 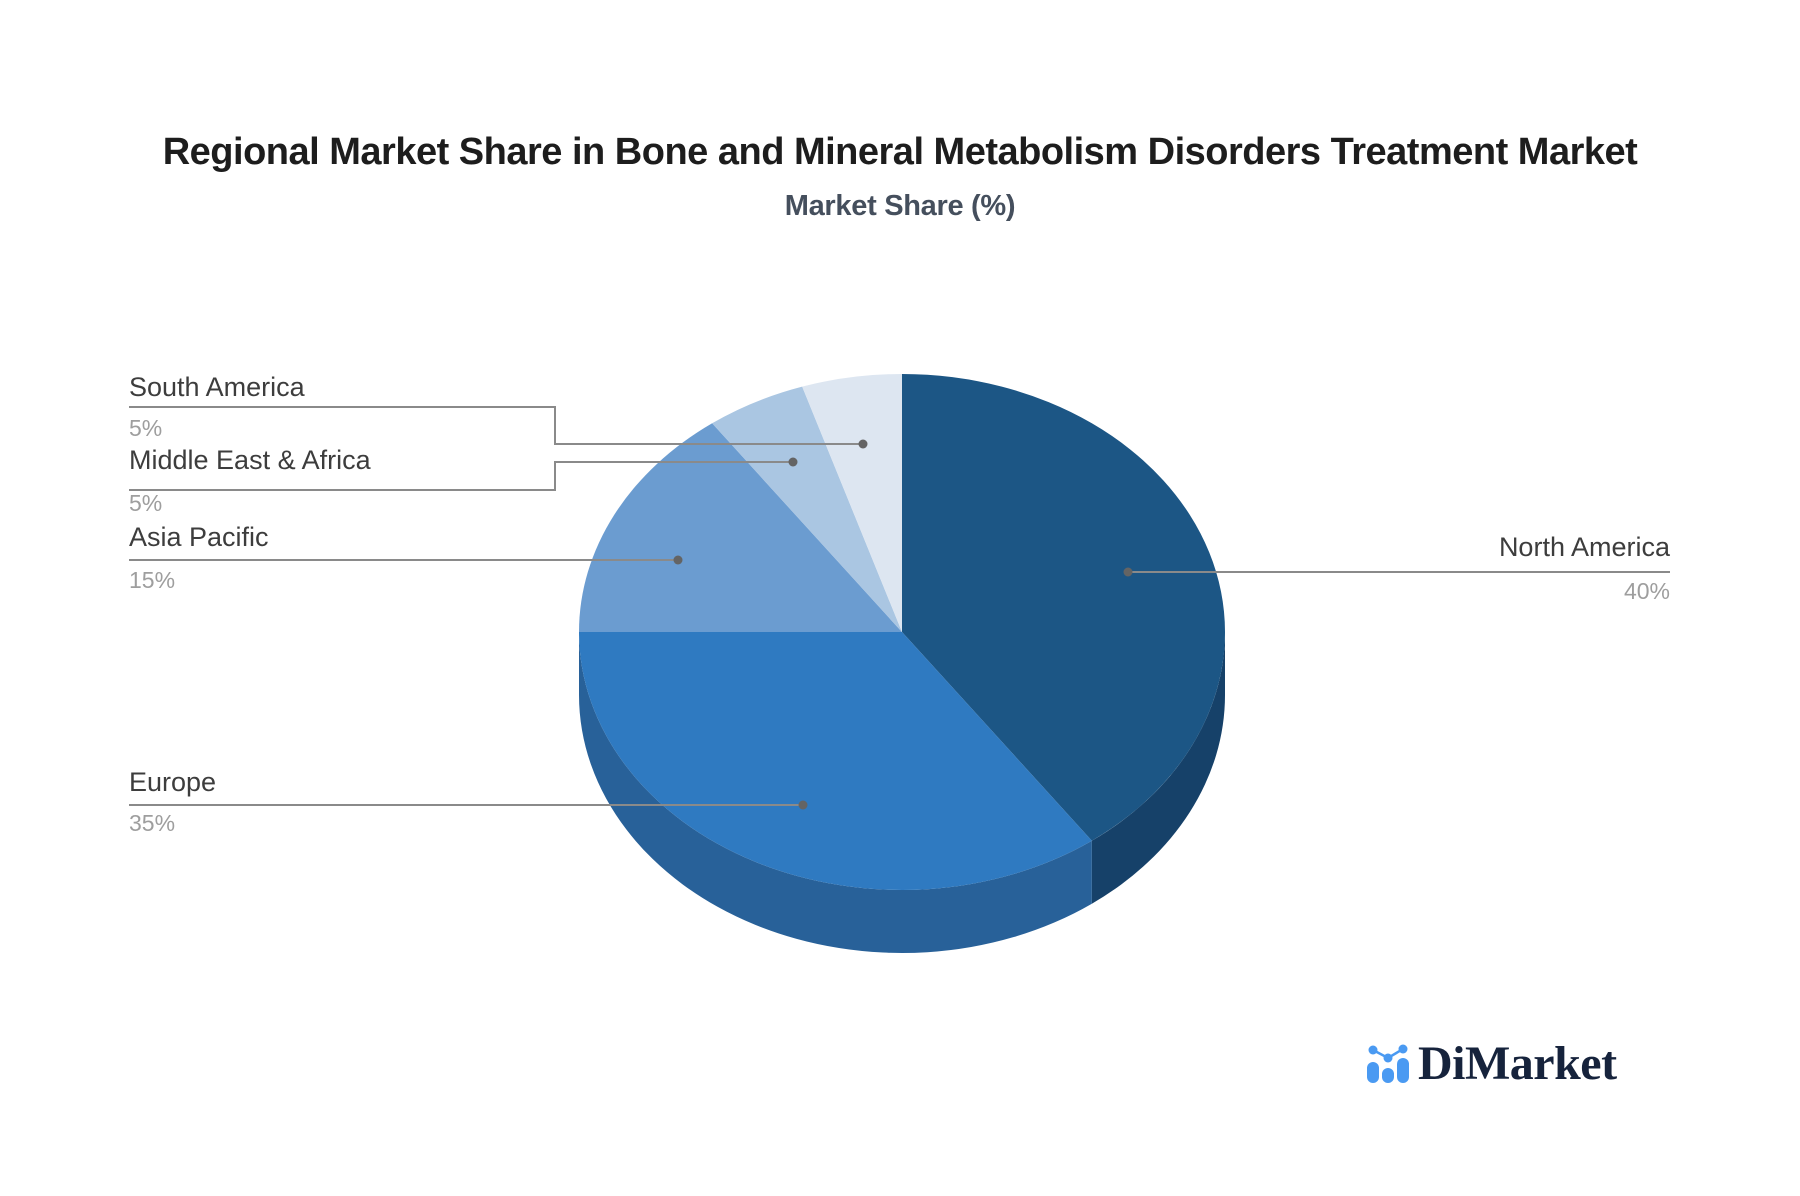 I want to click on leader-dot-middle-east-africa, so click(x=793, y=462).